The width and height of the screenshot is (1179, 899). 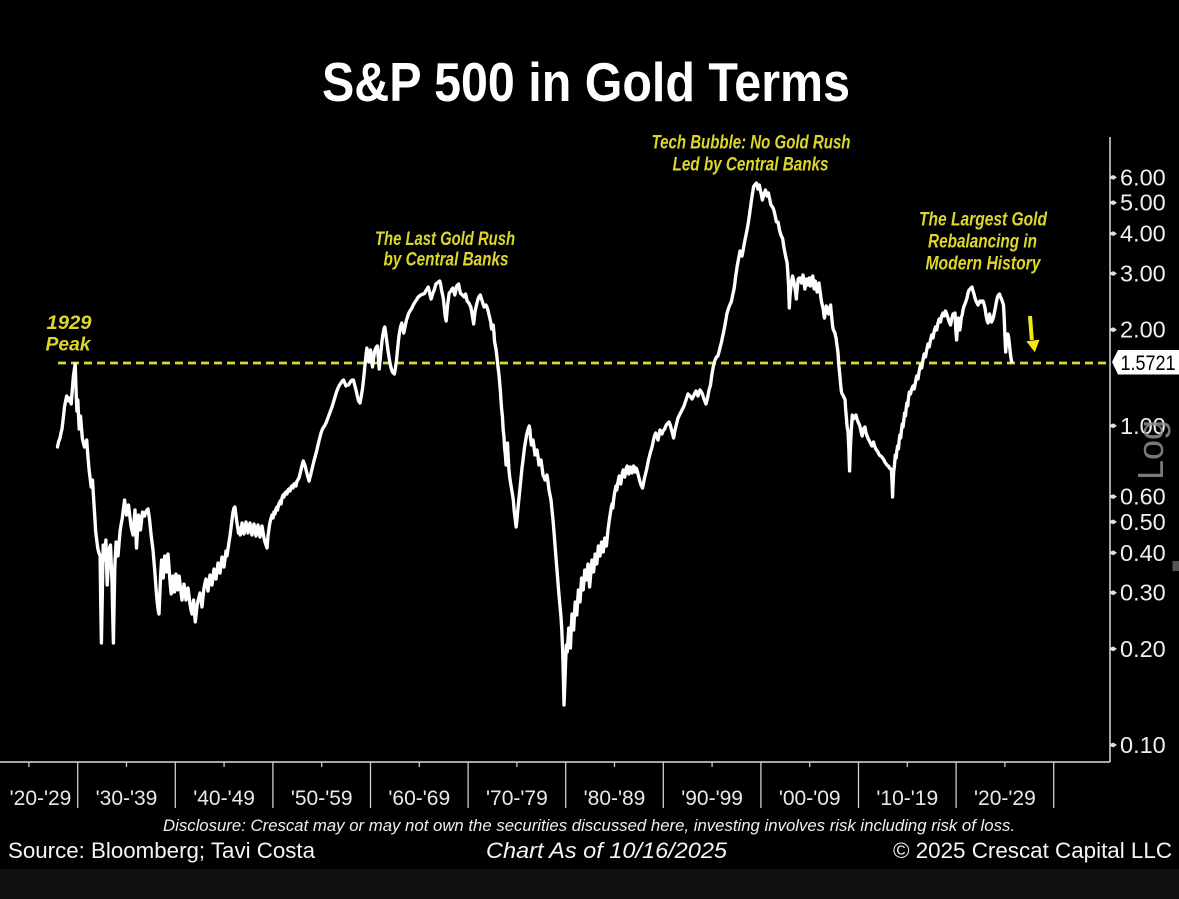 What do you see at coordinates (69, 323) in the screenshot?
I see `svg-text: 1929` at bounding box center [69, 323].